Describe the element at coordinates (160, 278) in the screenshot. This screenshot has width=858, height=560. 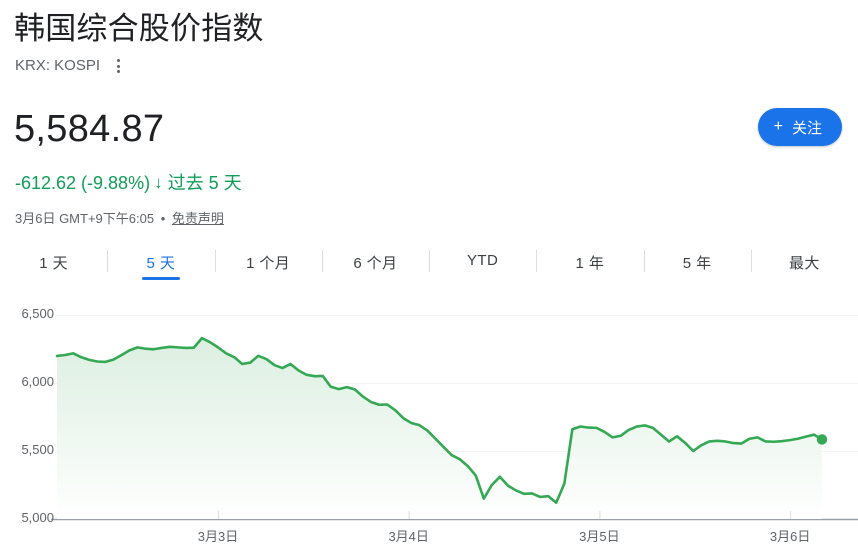
I see `tab-active-underline` at that location.